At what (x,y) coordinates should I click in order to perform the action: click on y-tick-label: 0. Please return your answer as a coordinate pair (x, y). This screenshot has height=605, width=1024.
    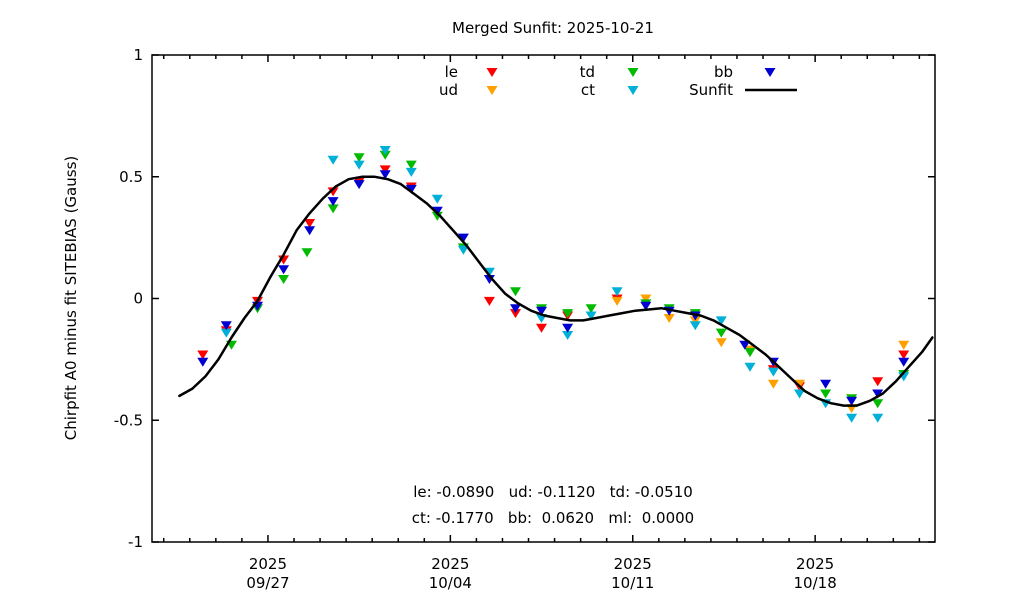
    Looking at the image, I should click on (138, 299).